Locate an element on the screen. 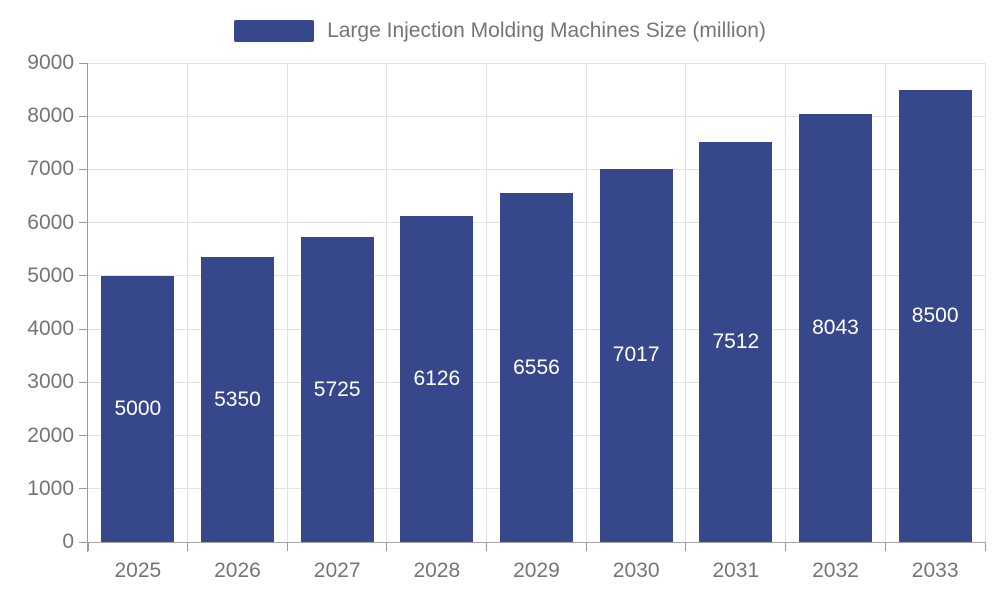 The image size is (1000, 600). bar-value-label: 8500 is located at coordinates (935, 315).